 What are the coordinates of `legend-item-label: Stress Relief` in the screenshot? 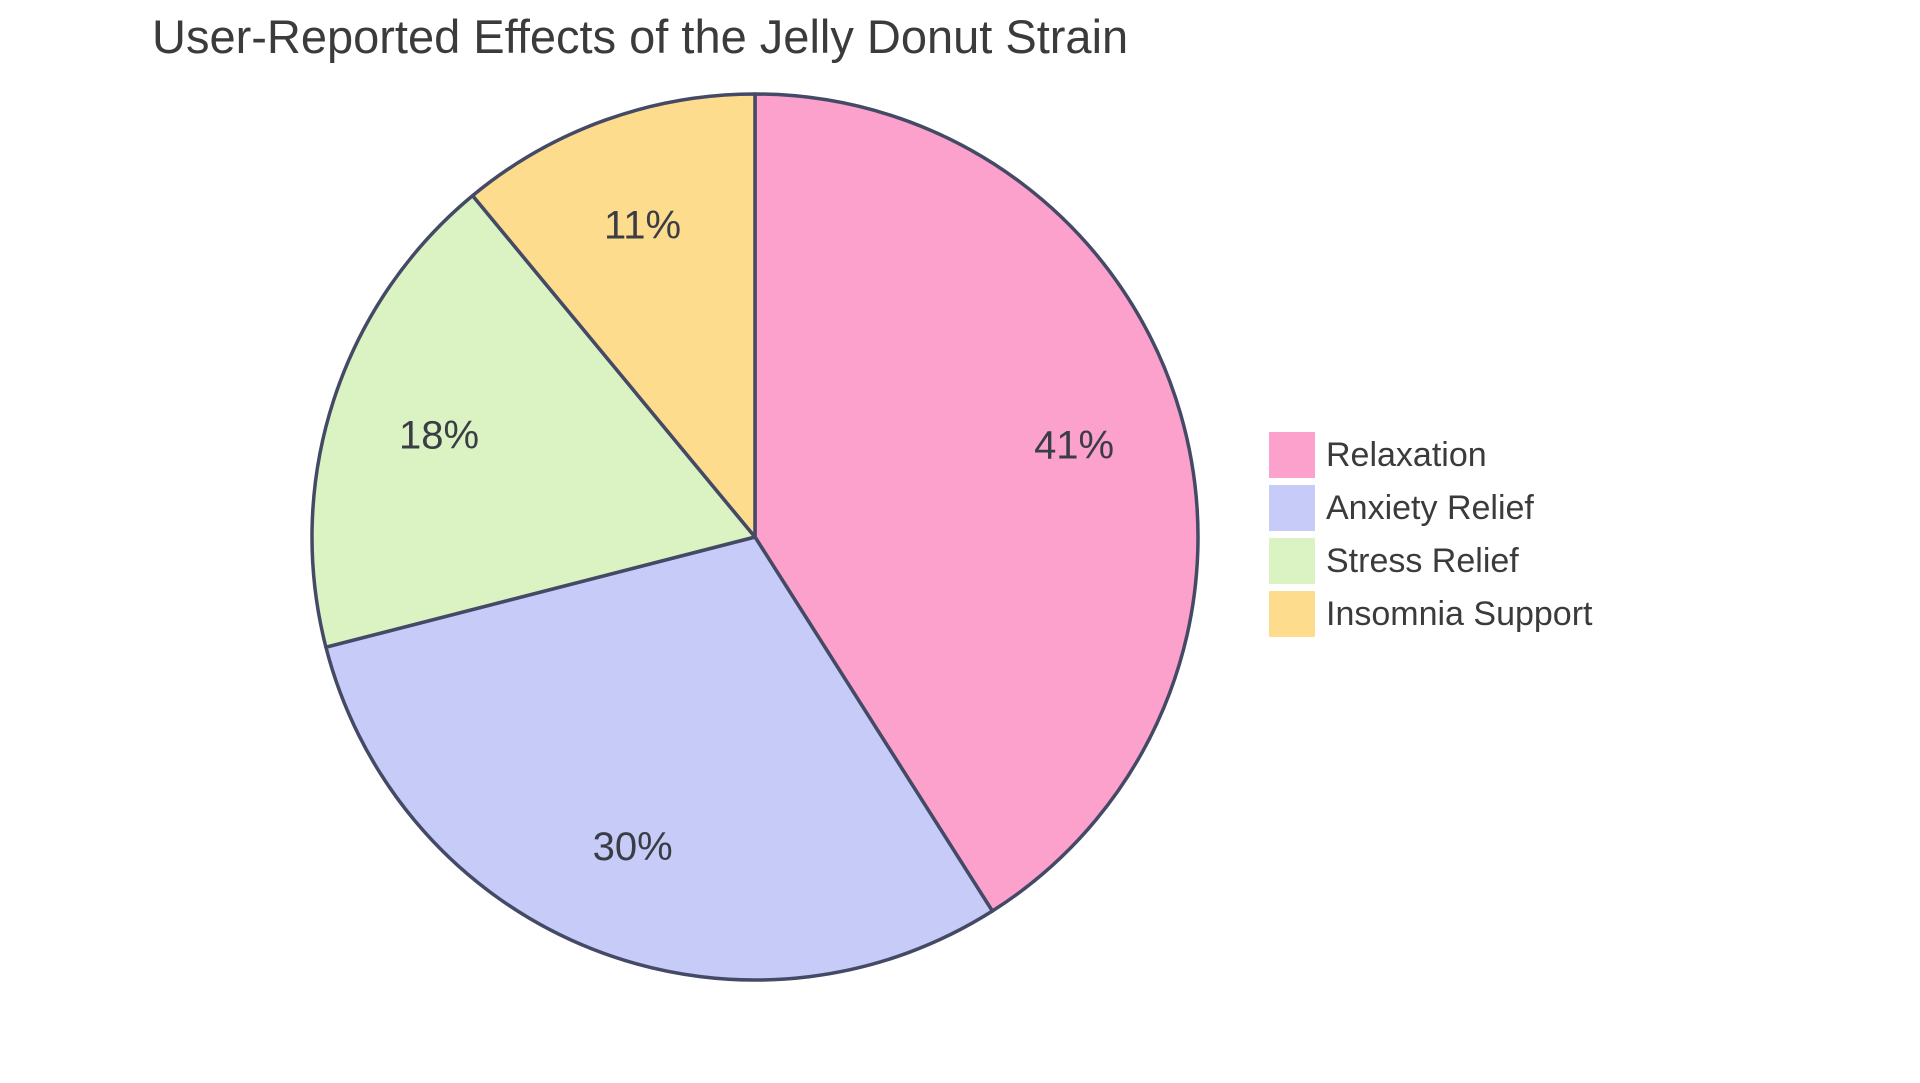 It's located at (1422, 561).